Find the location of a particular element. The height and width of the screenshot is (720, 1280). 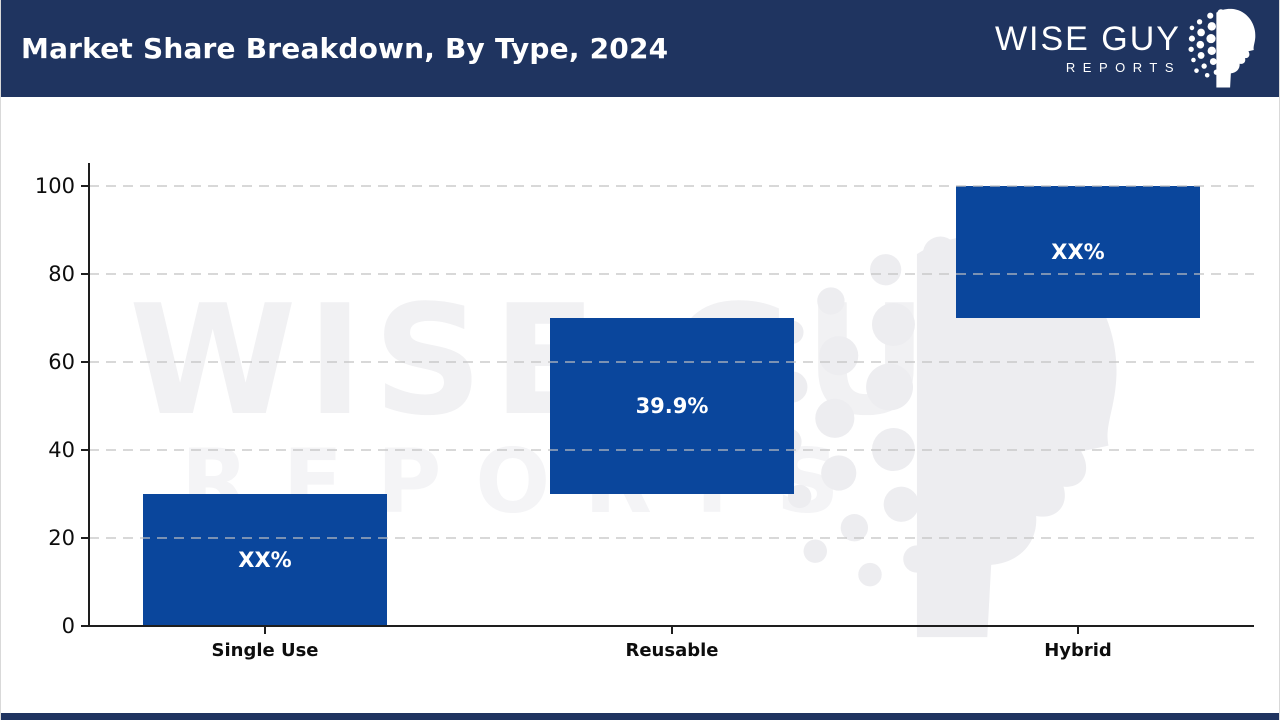

bar-value-label: 39.9% is located at coordinates (672, 406).